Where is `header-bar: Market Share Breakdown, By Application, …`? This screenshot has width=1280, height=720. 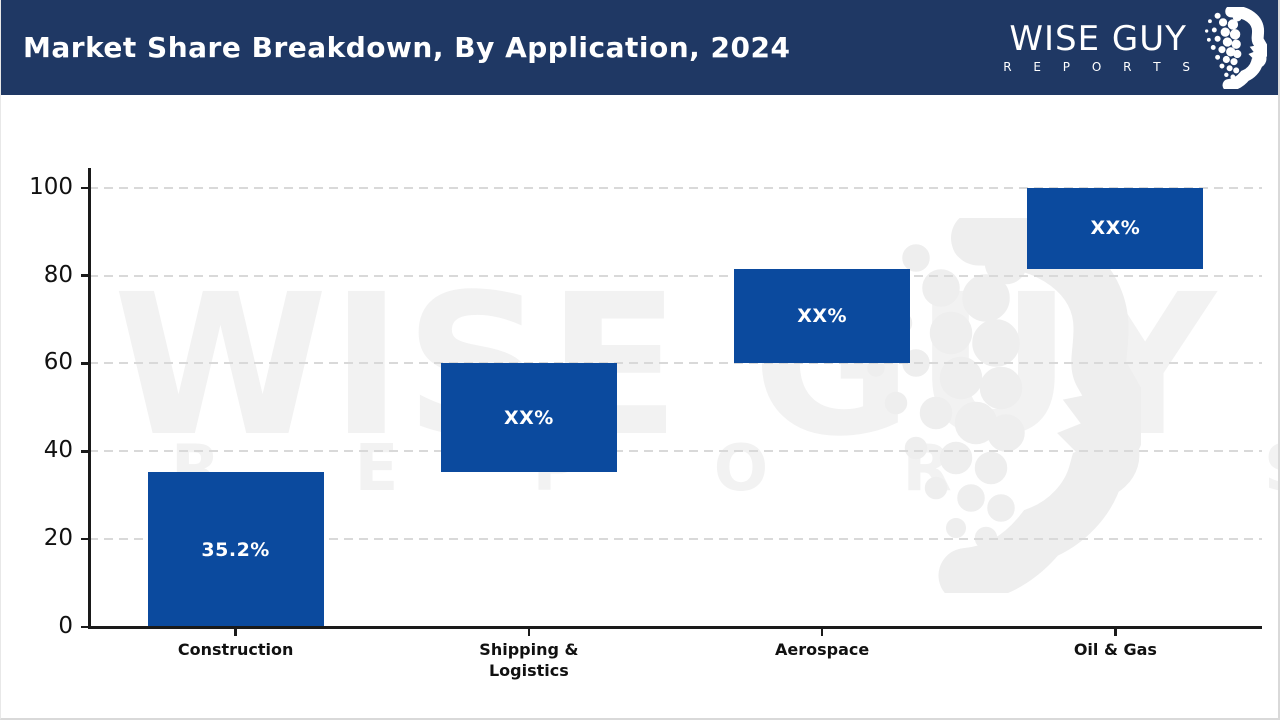
header-bar: Market Share Breakdown, By Application, … is located at coordinates (639, 47).